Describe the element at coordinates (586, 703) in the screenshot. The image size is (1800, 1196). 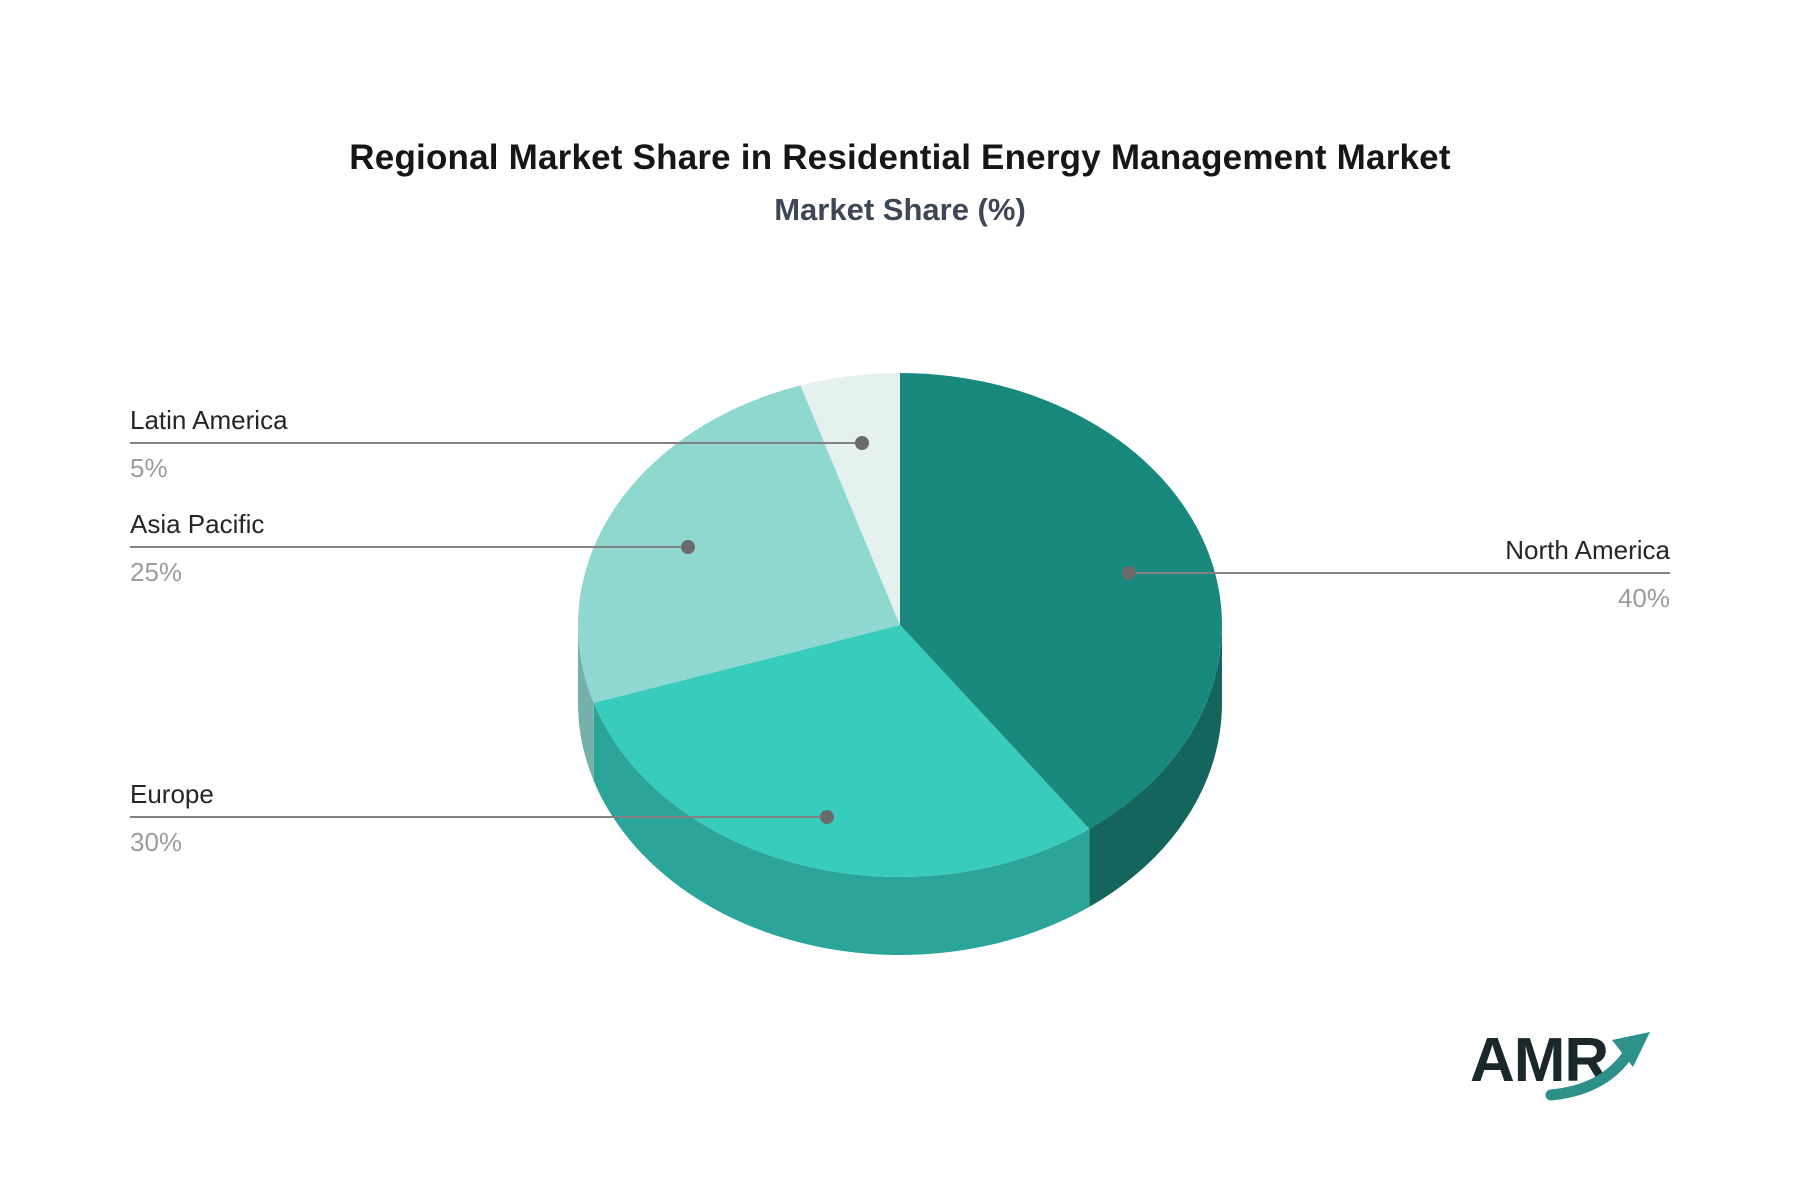
I see `pie-slice-side-asia-pacific` at that location.